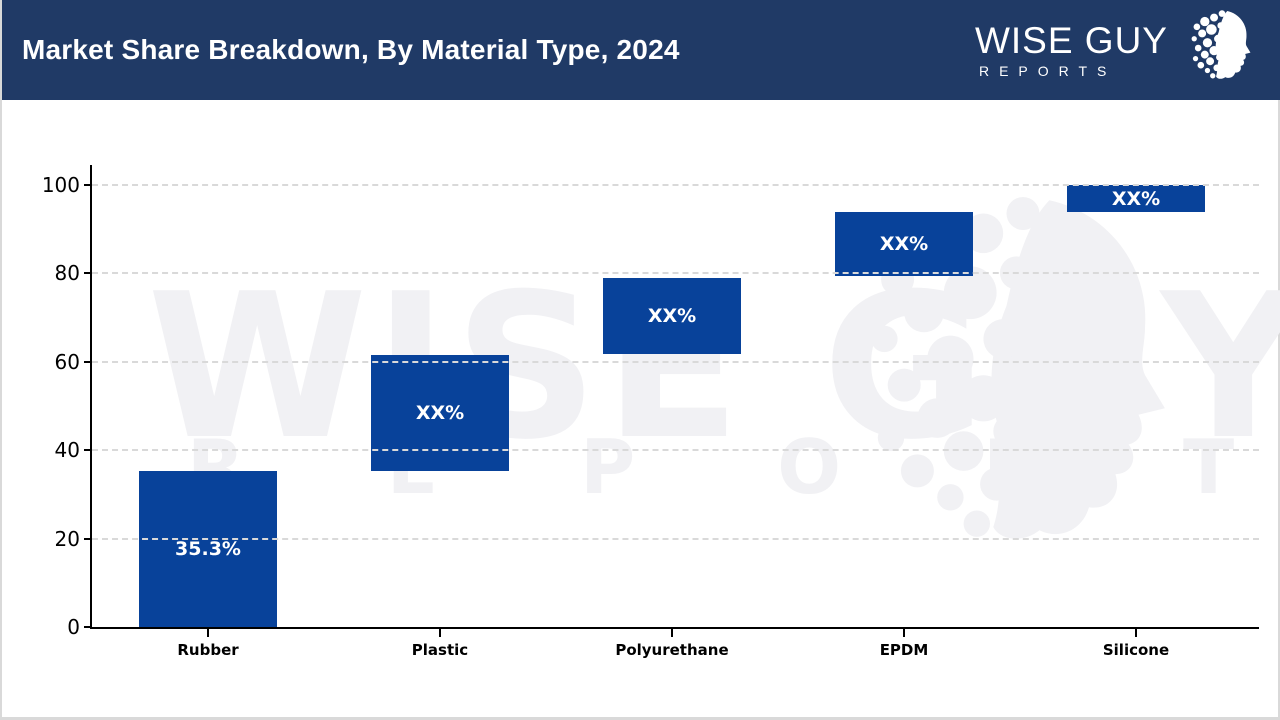 This screenshot has height=720, width=1280. Describe the element at coordinates (1047, 70) in the screenshot. I see `logo-reports-label: REPORTS` at that location.